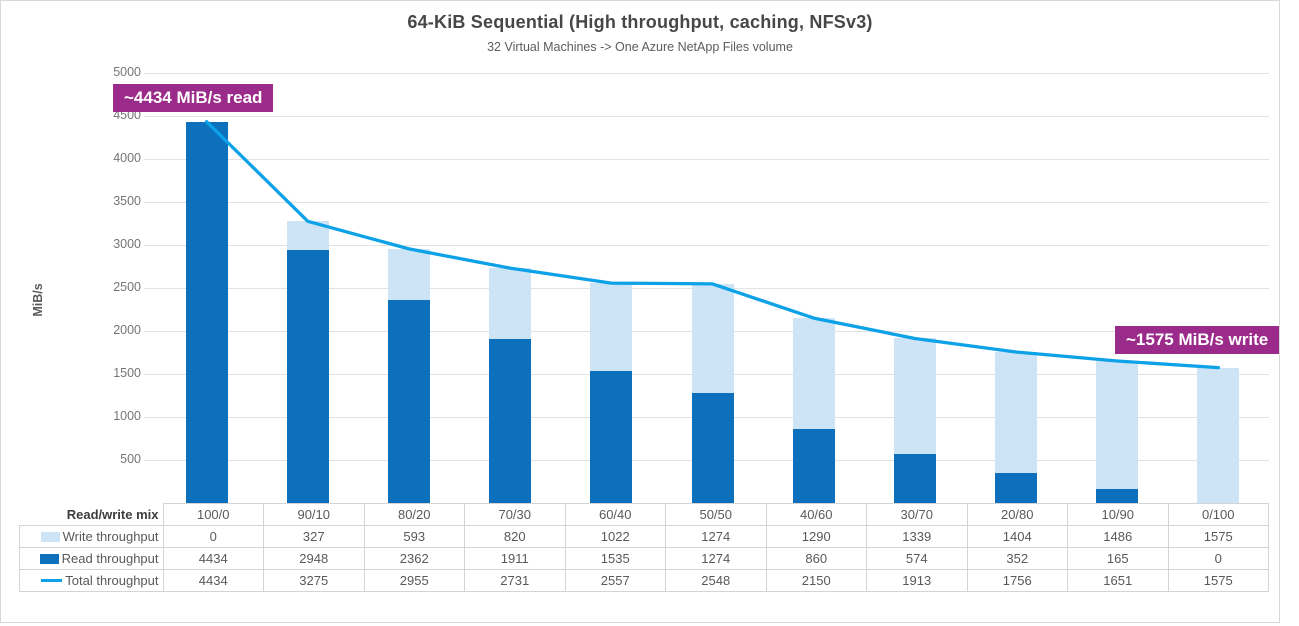 This screenshot has width=1299, height=626. I want to click on category-header-cell: 0/100, so click(1218, 514).